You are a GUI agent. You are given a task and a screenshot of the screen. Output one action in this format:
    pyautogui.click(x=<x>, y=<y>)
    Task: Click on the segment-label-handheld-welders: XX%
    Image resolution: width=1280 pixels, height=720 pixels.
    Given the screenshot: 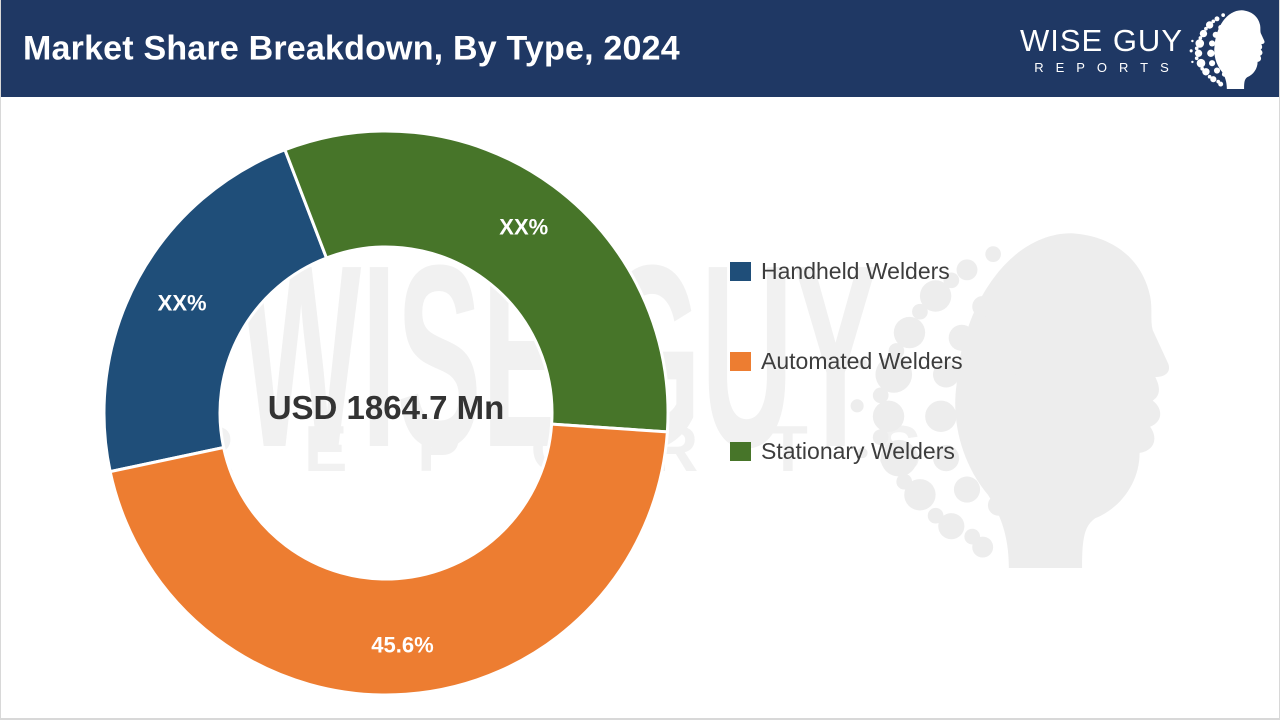 What is the action you would take?
    pyautogui.click(x=182, y=302)
    